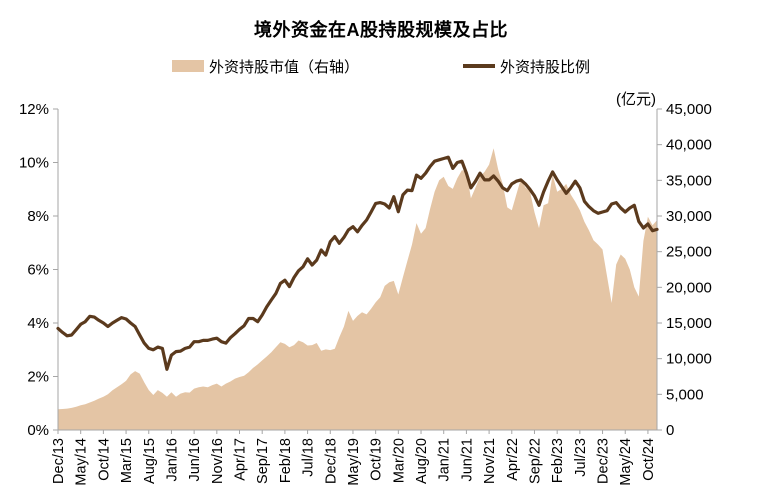 This screenshot has width=762, height=498. Describe the element at coordinates (689, 216) in the screenshot. I see `right-tick-label: 30,000` at that location.